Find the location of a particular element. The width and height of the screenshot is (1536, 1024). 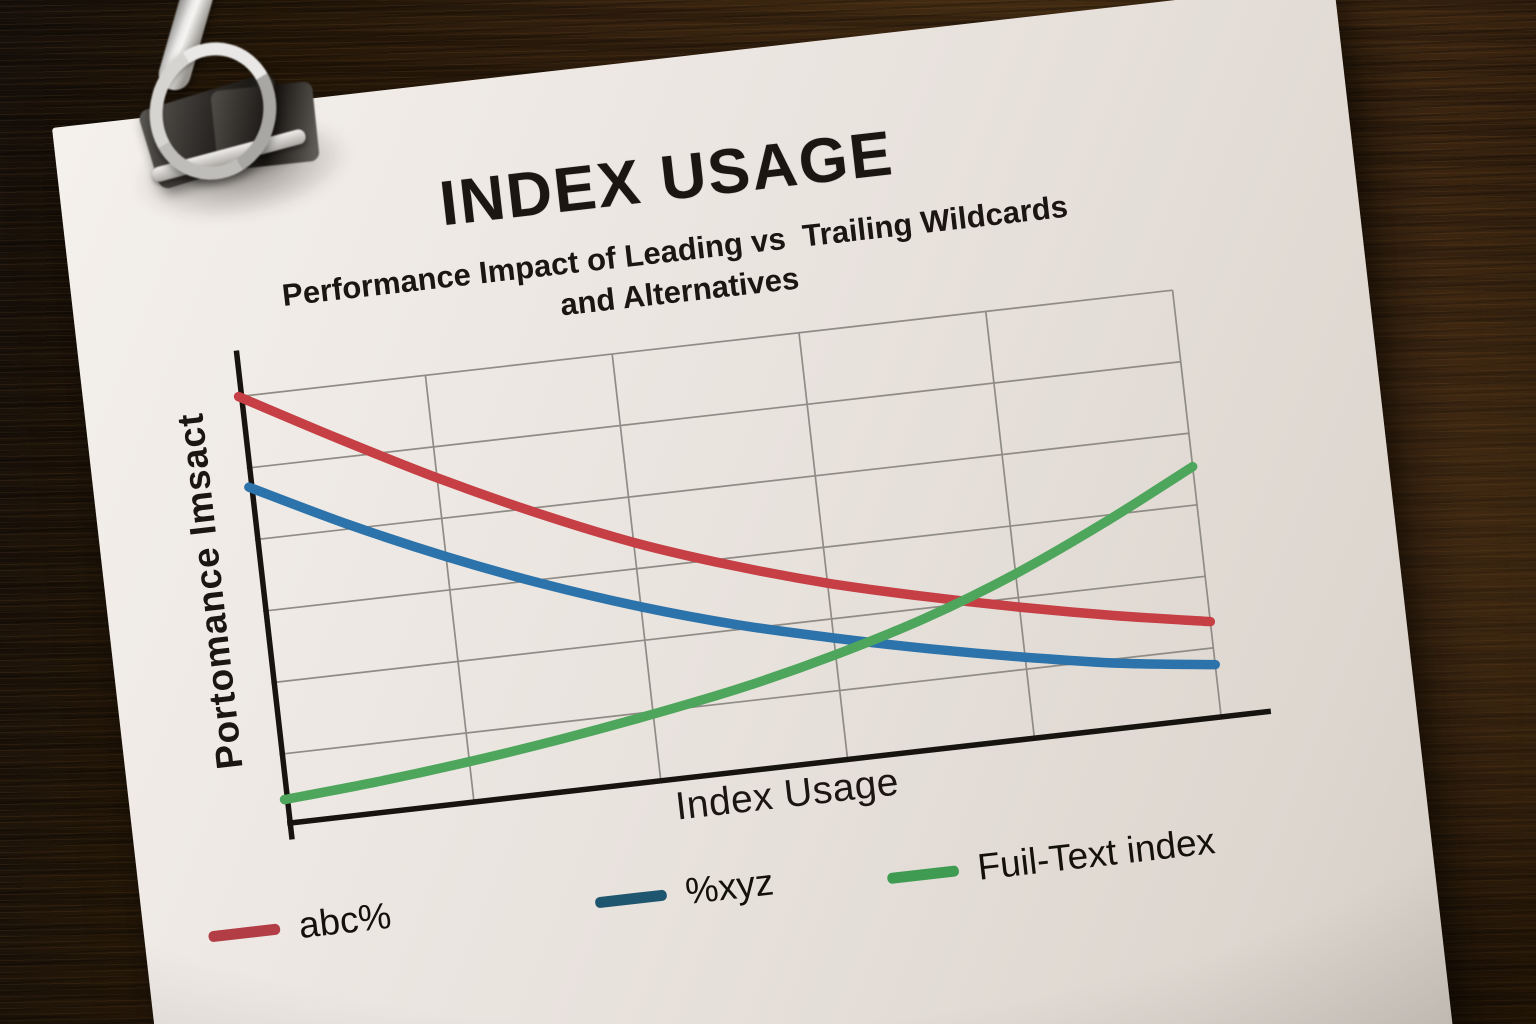

legend-item-fuil-text-index: Fuil-Text index is located at coordinates (1051, 859).